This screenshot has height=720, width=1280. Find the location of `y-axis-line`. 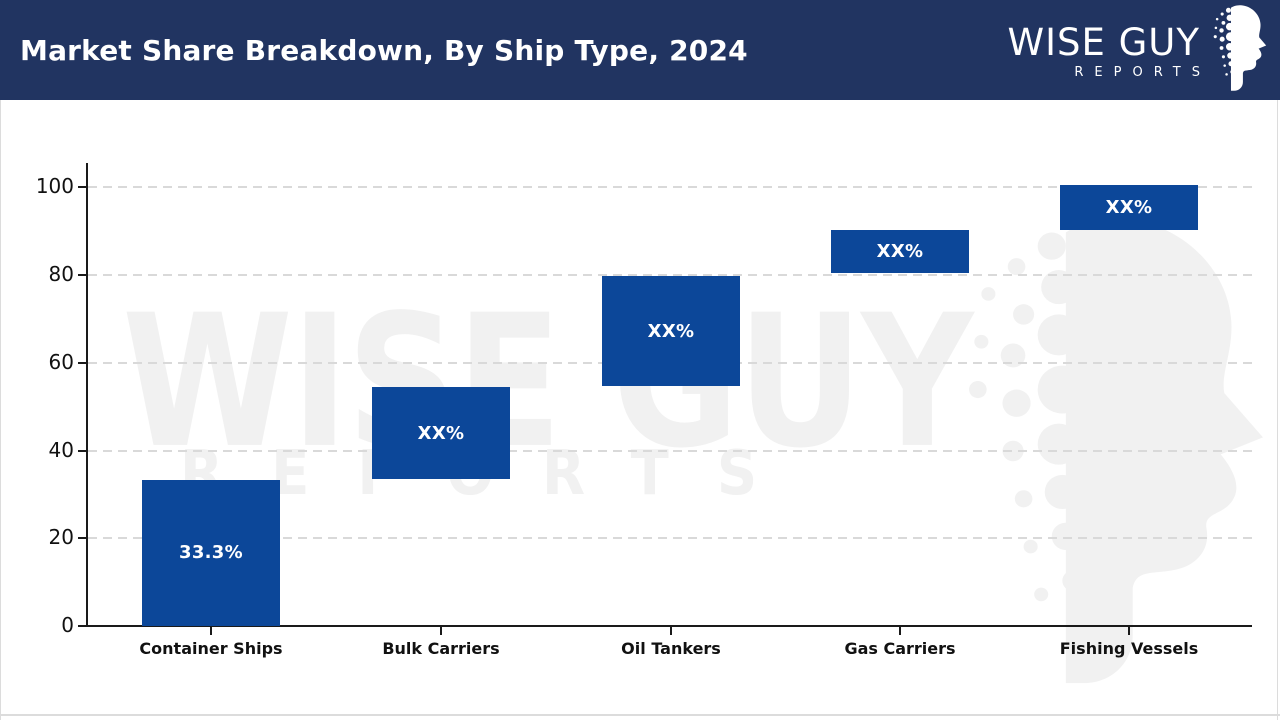

y-axis-line is located at coordinates (87, 395).